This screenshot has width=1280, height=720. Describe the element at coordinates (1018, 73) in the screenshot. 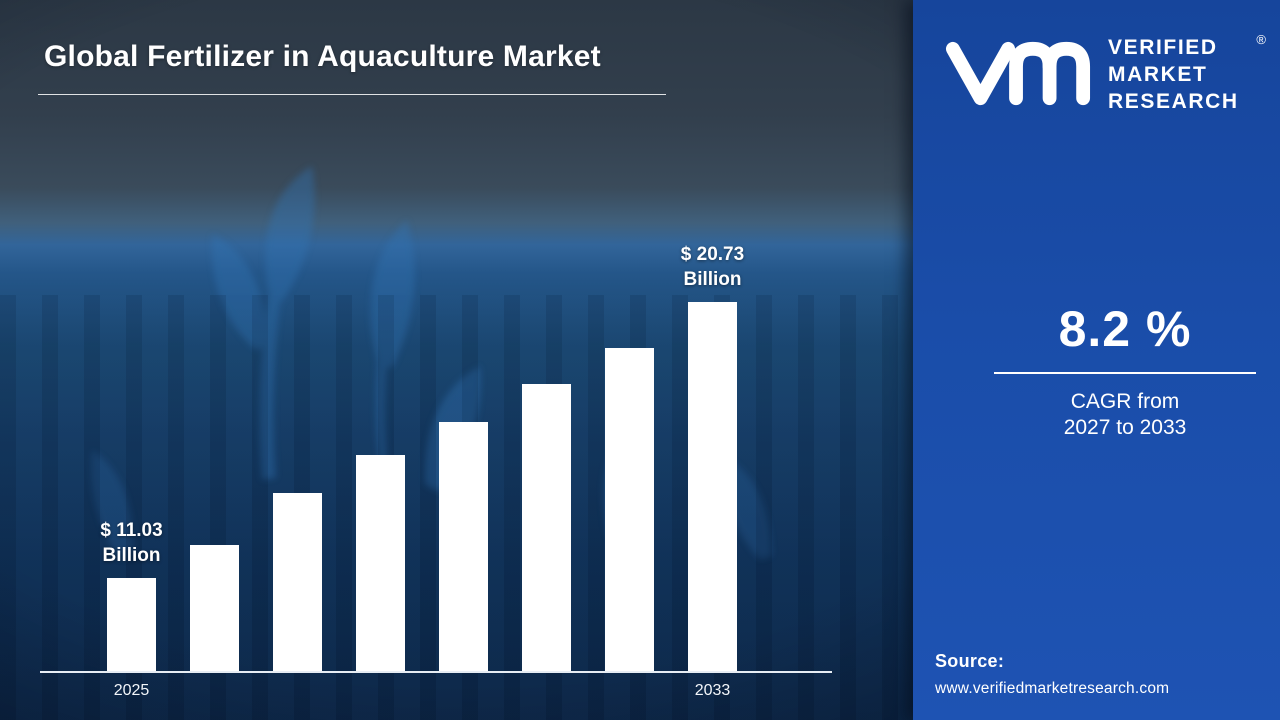

I see `vmr-logo-icon` at that location.